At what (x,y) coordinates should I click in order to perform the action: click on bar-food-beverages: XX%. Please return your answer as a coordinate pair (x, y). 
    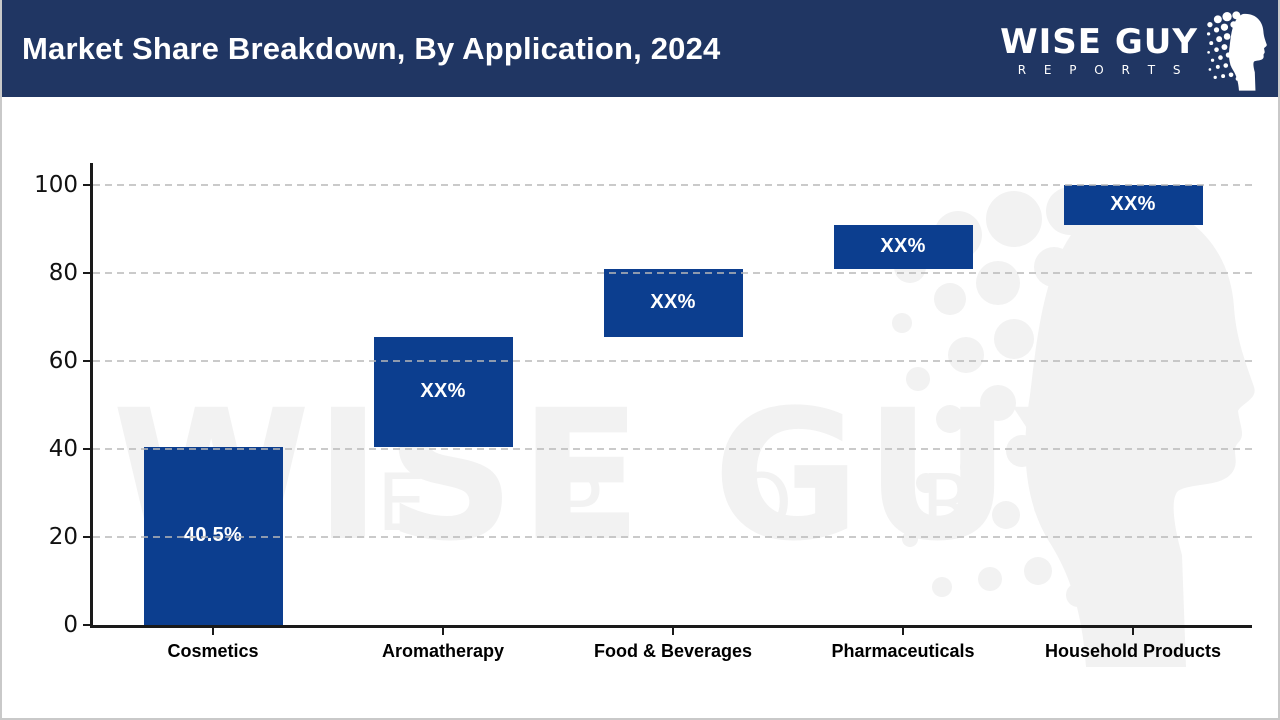
    Looking at the image, I should click on (673, 302).